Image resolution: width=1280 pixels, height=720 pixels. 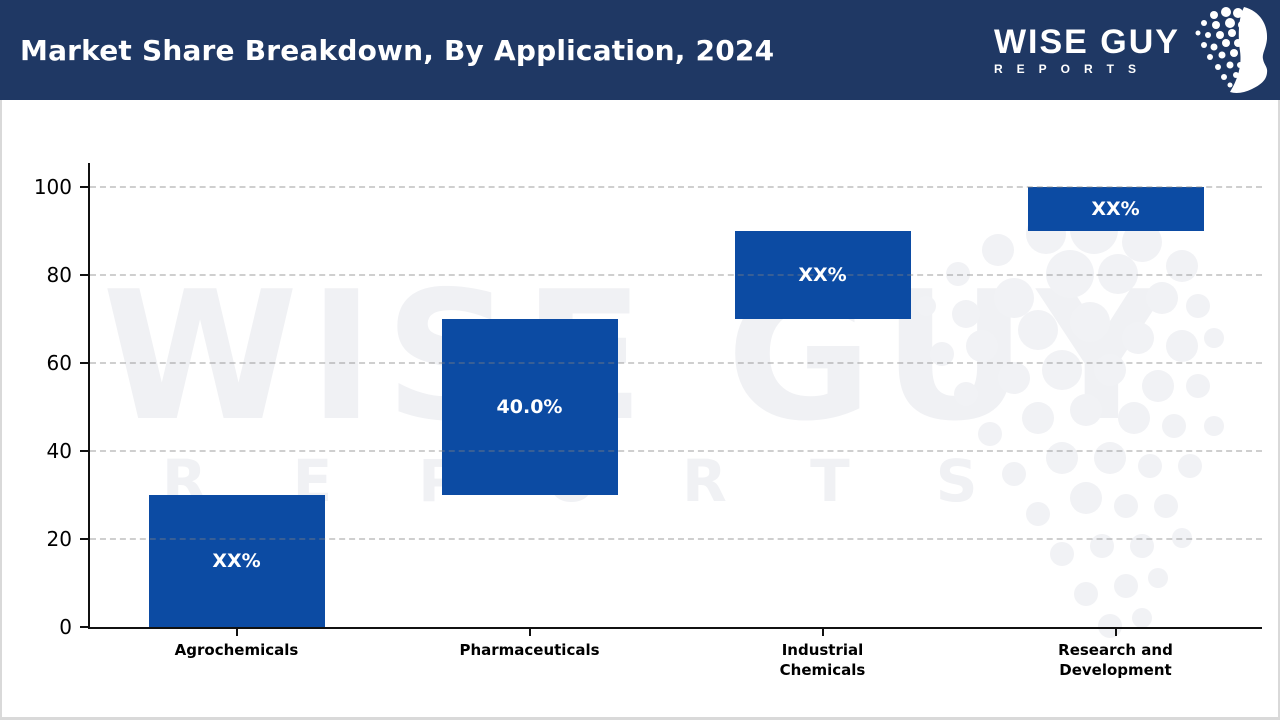 What do you see at coordinates (65, 627) in the screenshot?
I see `y-axis-tick-label: 0` at bounding box center [65, 627].